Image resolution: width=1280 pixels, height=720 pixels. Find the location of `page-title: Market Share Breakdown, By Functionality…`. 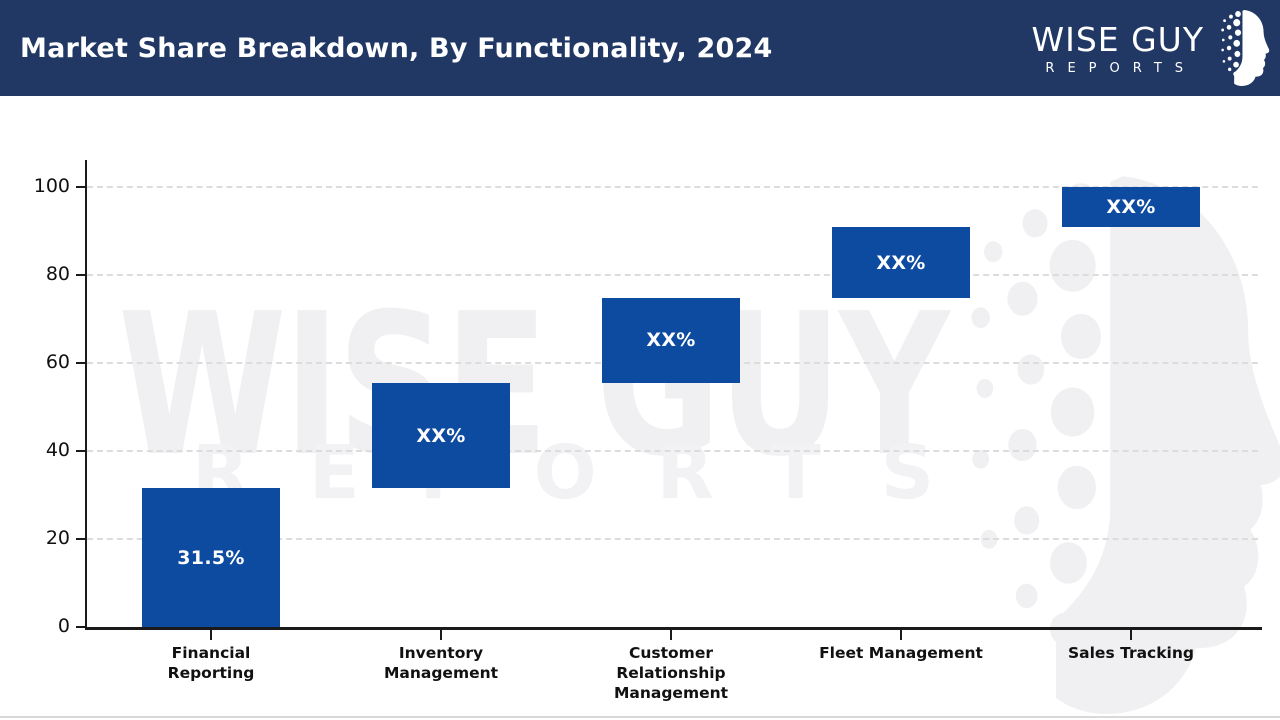

page-title: Market Share Breakdown, By Functionality… is located at coordinates (396, 48).